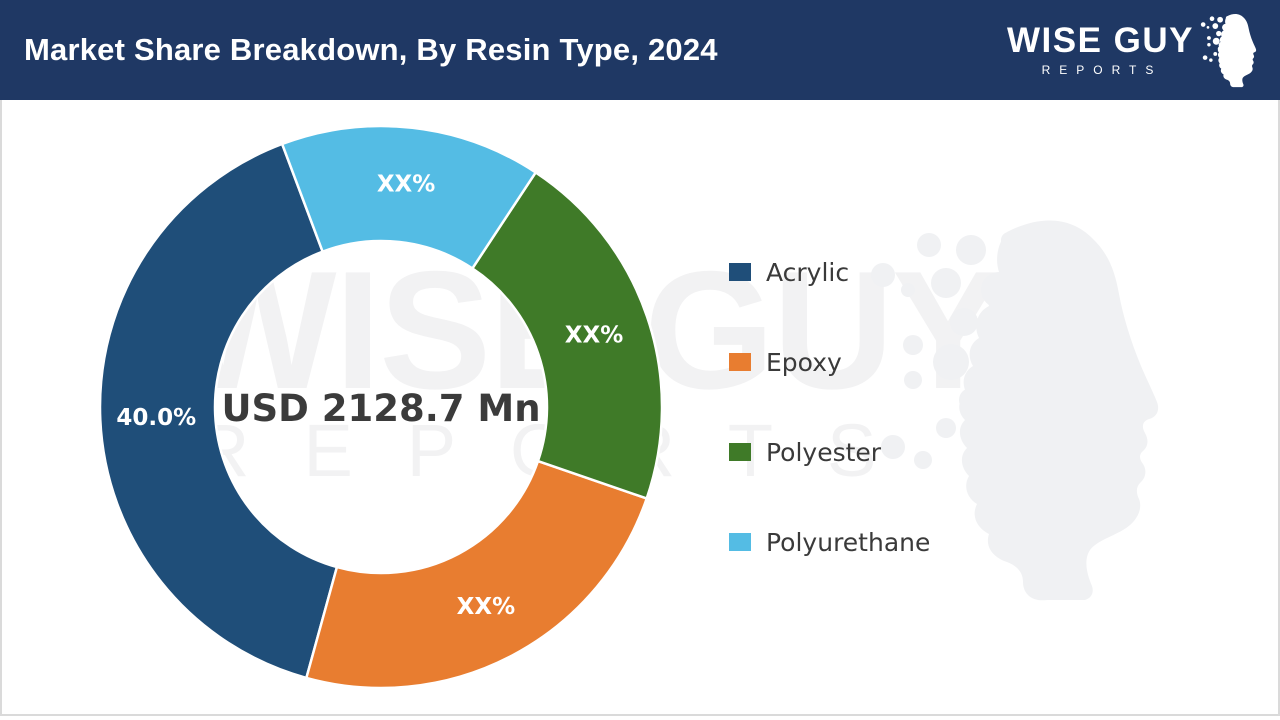  What do you see at coordinates (1228, 50) in the screenshot?
I see `wiseguy-face-icon` at bounding box center [1228, 50].